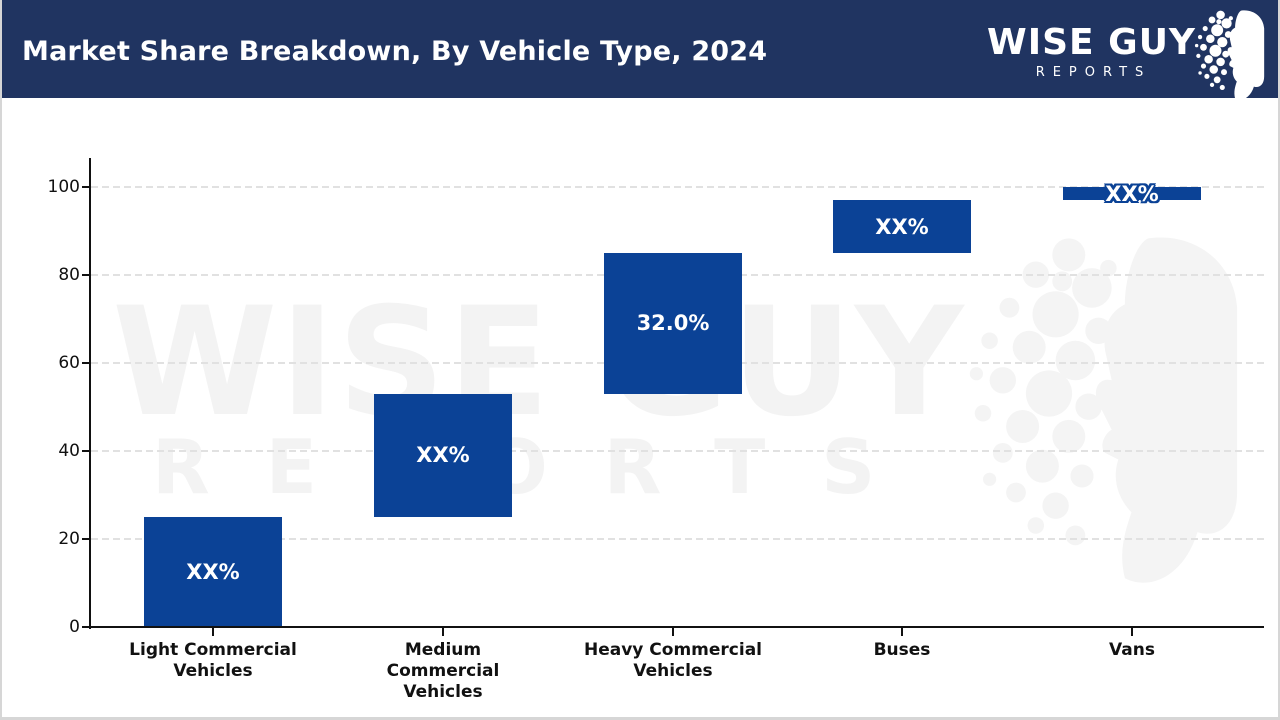 The height and width of the screenshot is (720, 1280). What do you see at coordinates (69, 363) in the screenshot?
I see `y-tick-label: 60` at bounding box center [69, 363].